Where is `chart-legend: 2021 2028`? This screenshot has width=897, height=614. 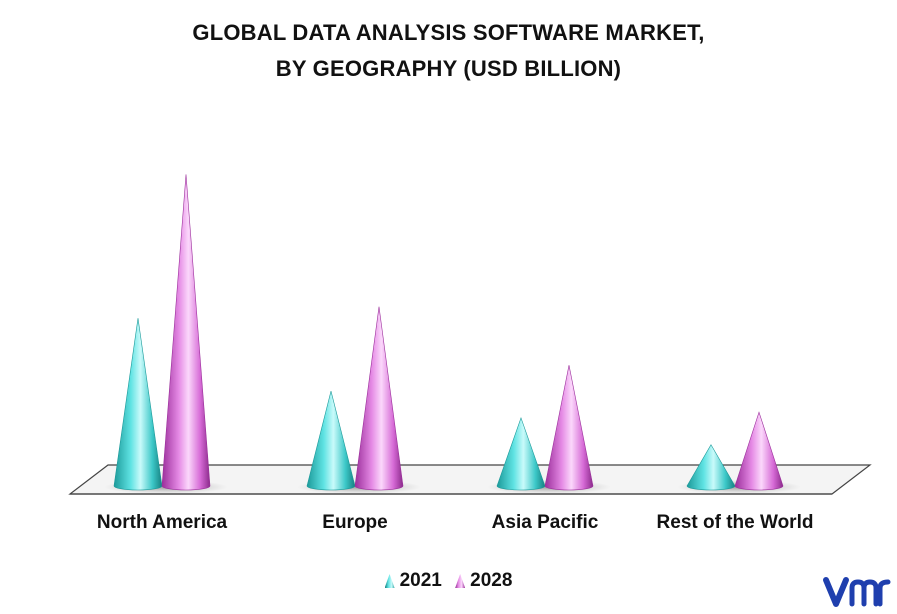 chart-legend: 2021 2028 is located at coordinates (448, 582).